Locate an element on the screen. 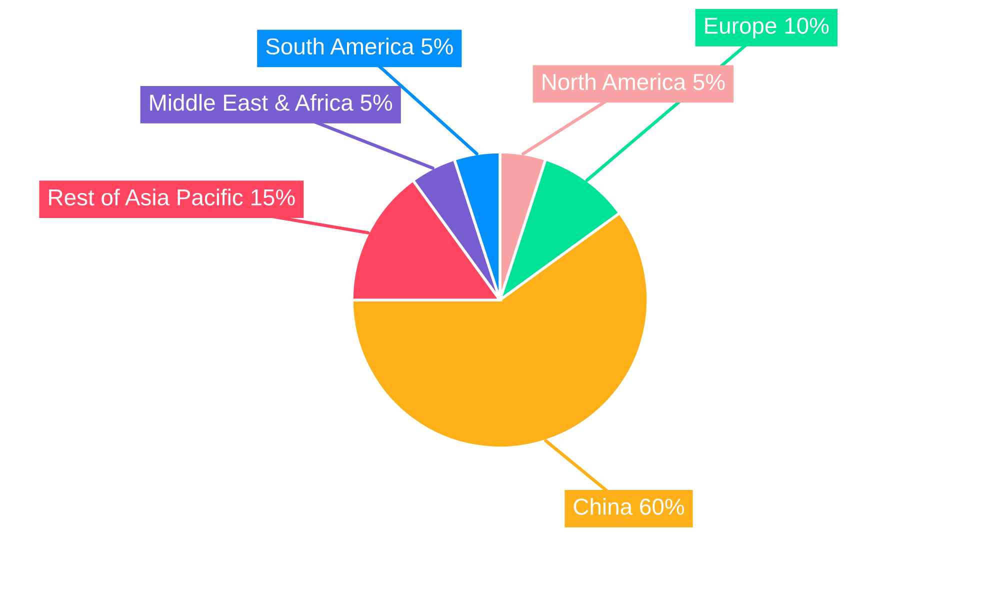  slice-label: Middle East & Africa 5% is located at coordinates (271, 102).